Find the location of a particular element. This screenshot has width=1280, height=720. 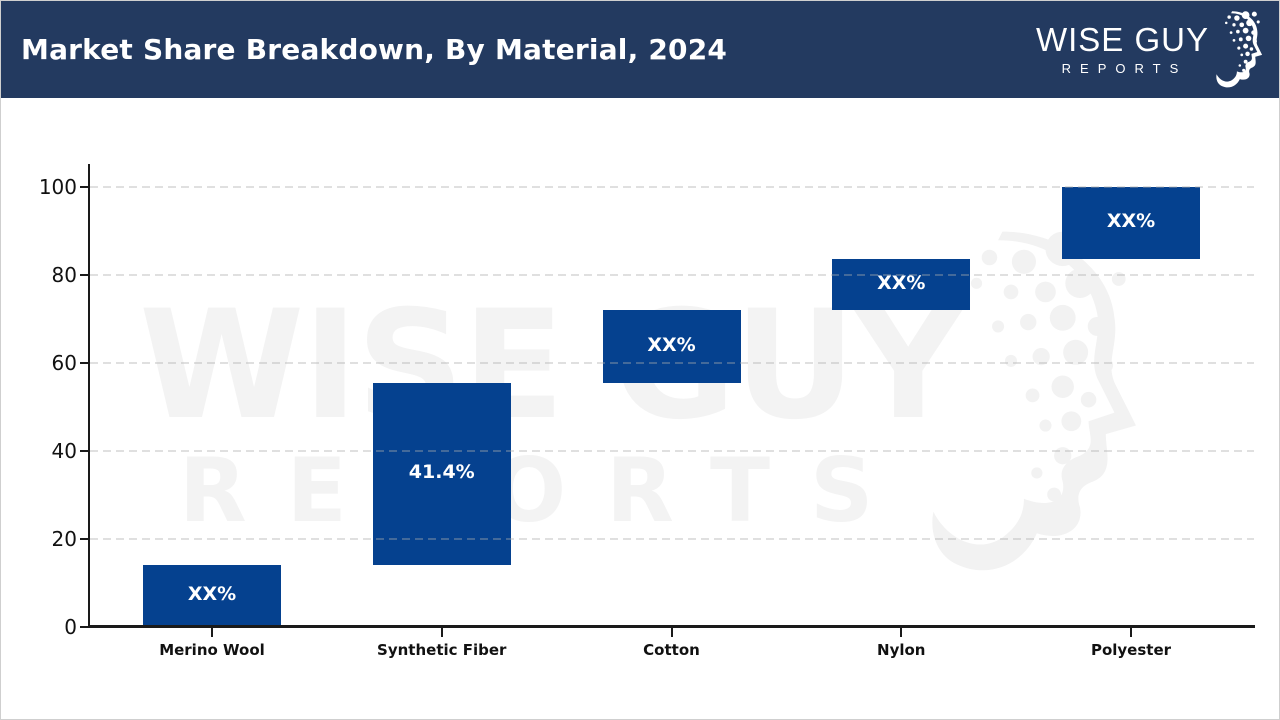

bar-value-label: 41.4% is located at coordinates (441, 472).